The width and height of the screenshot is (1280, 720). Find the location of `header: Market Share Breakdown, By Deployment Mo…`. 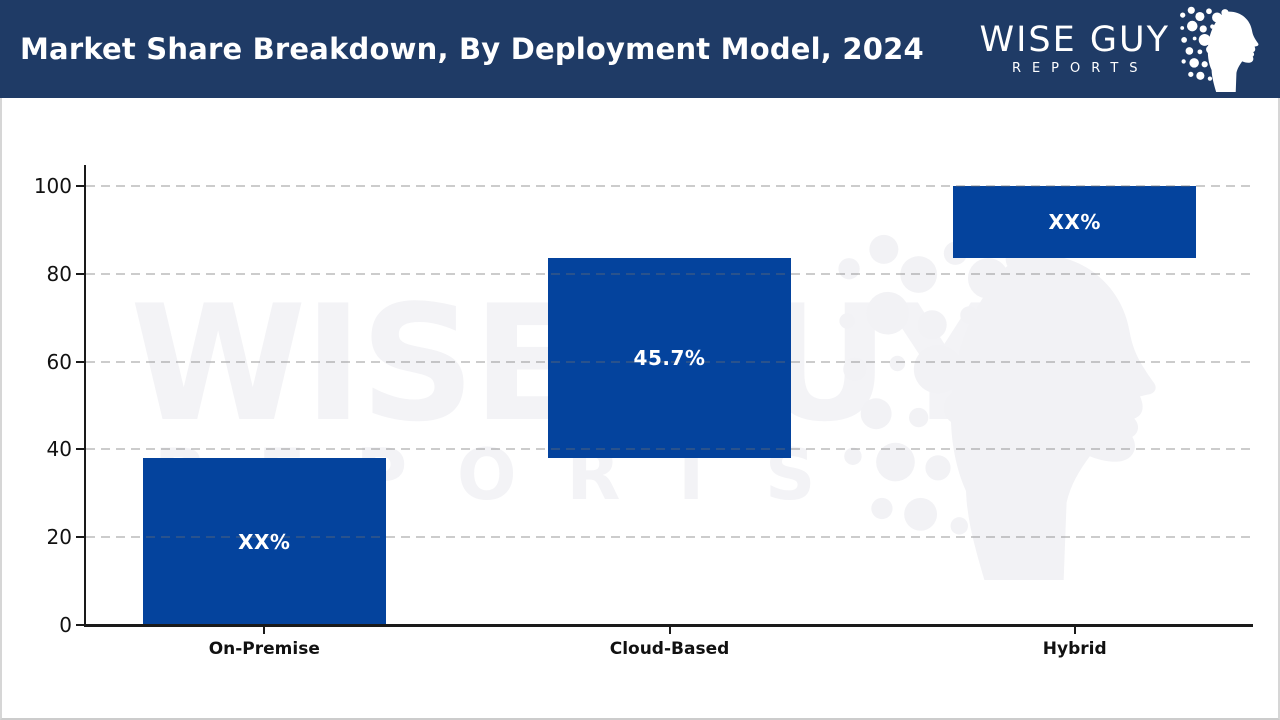

header: Market Share Breakdown, By Deployment Mo… is located at coordinates (640, 49).